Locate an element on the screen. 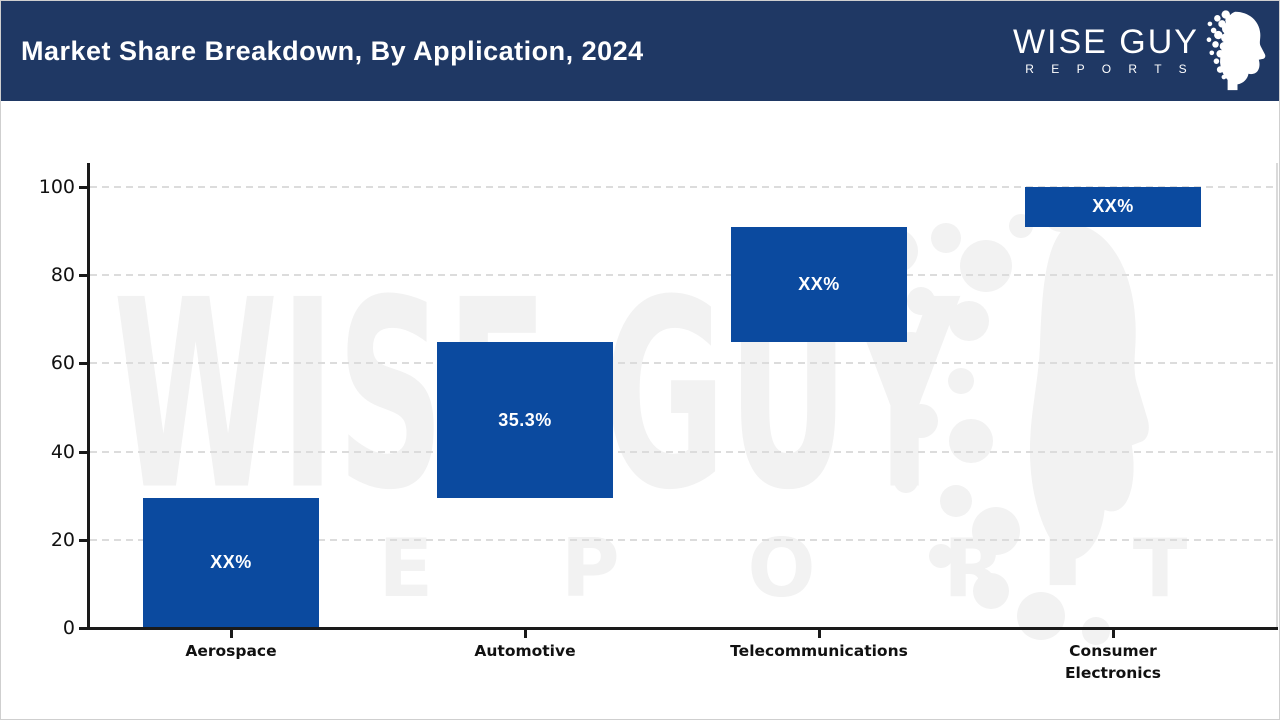 This screenshot has width=1280, height=720. x-tick-label: Automotive is located at coordinates (525, 651).